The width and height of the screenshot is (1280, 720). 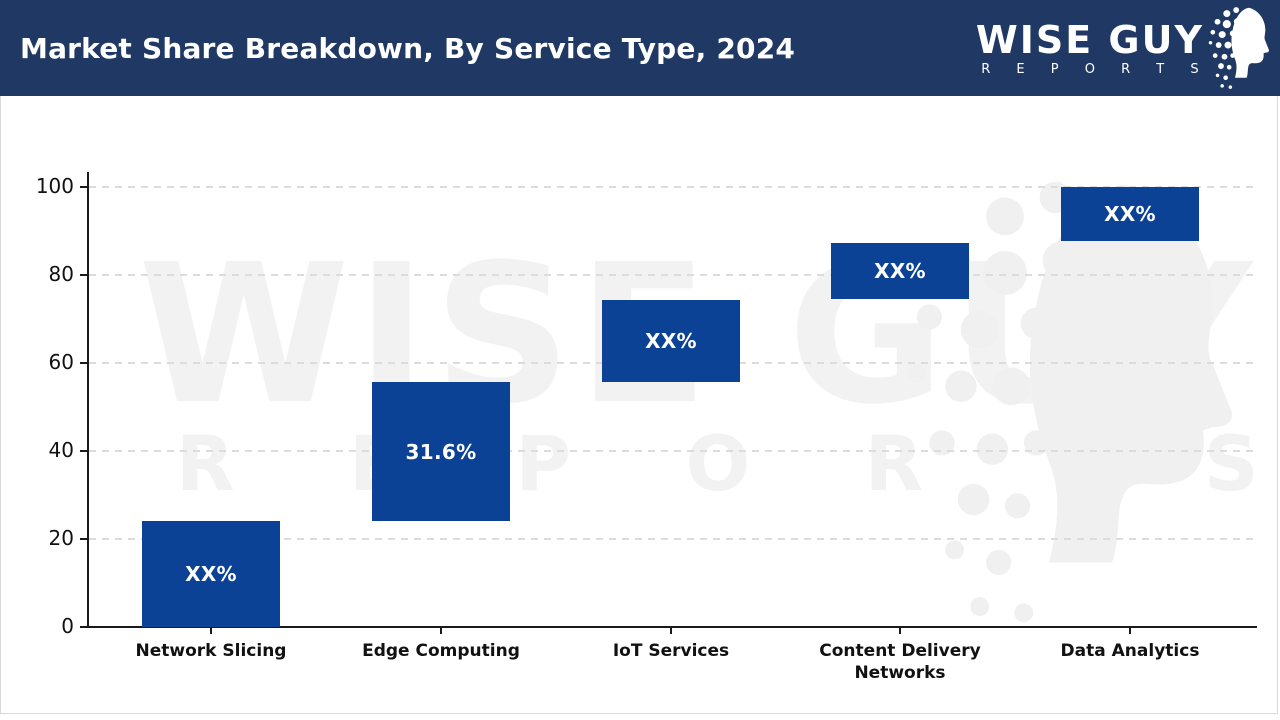 I want to click on bar-value-label: 31.6%, so click(x=441, y=451).